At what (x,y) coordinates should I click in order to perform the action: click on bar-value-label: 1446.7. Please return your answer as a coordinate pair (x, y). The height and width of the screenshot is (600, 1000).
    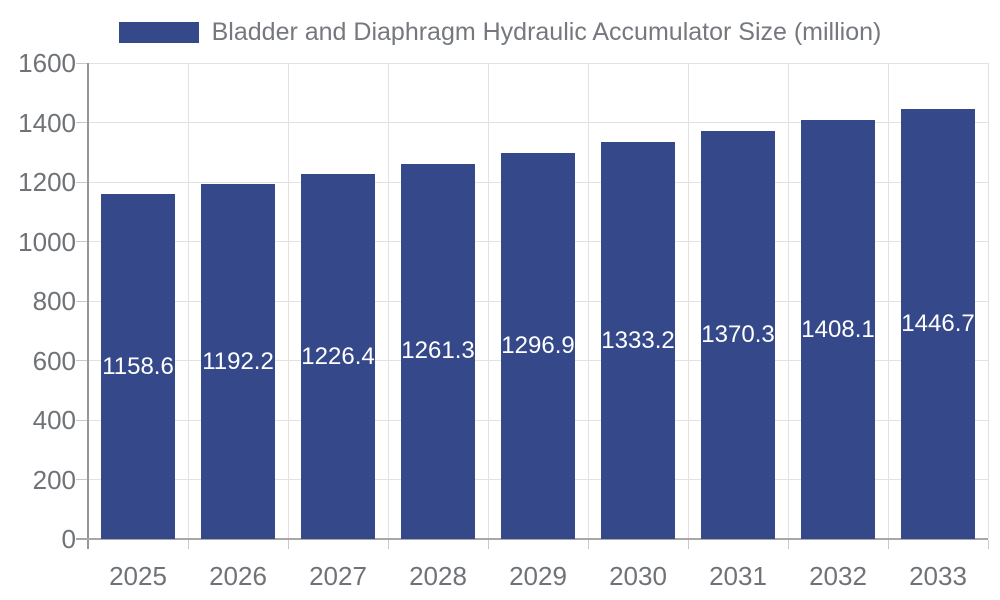
    Looking at the image, I should click on (938, 323).